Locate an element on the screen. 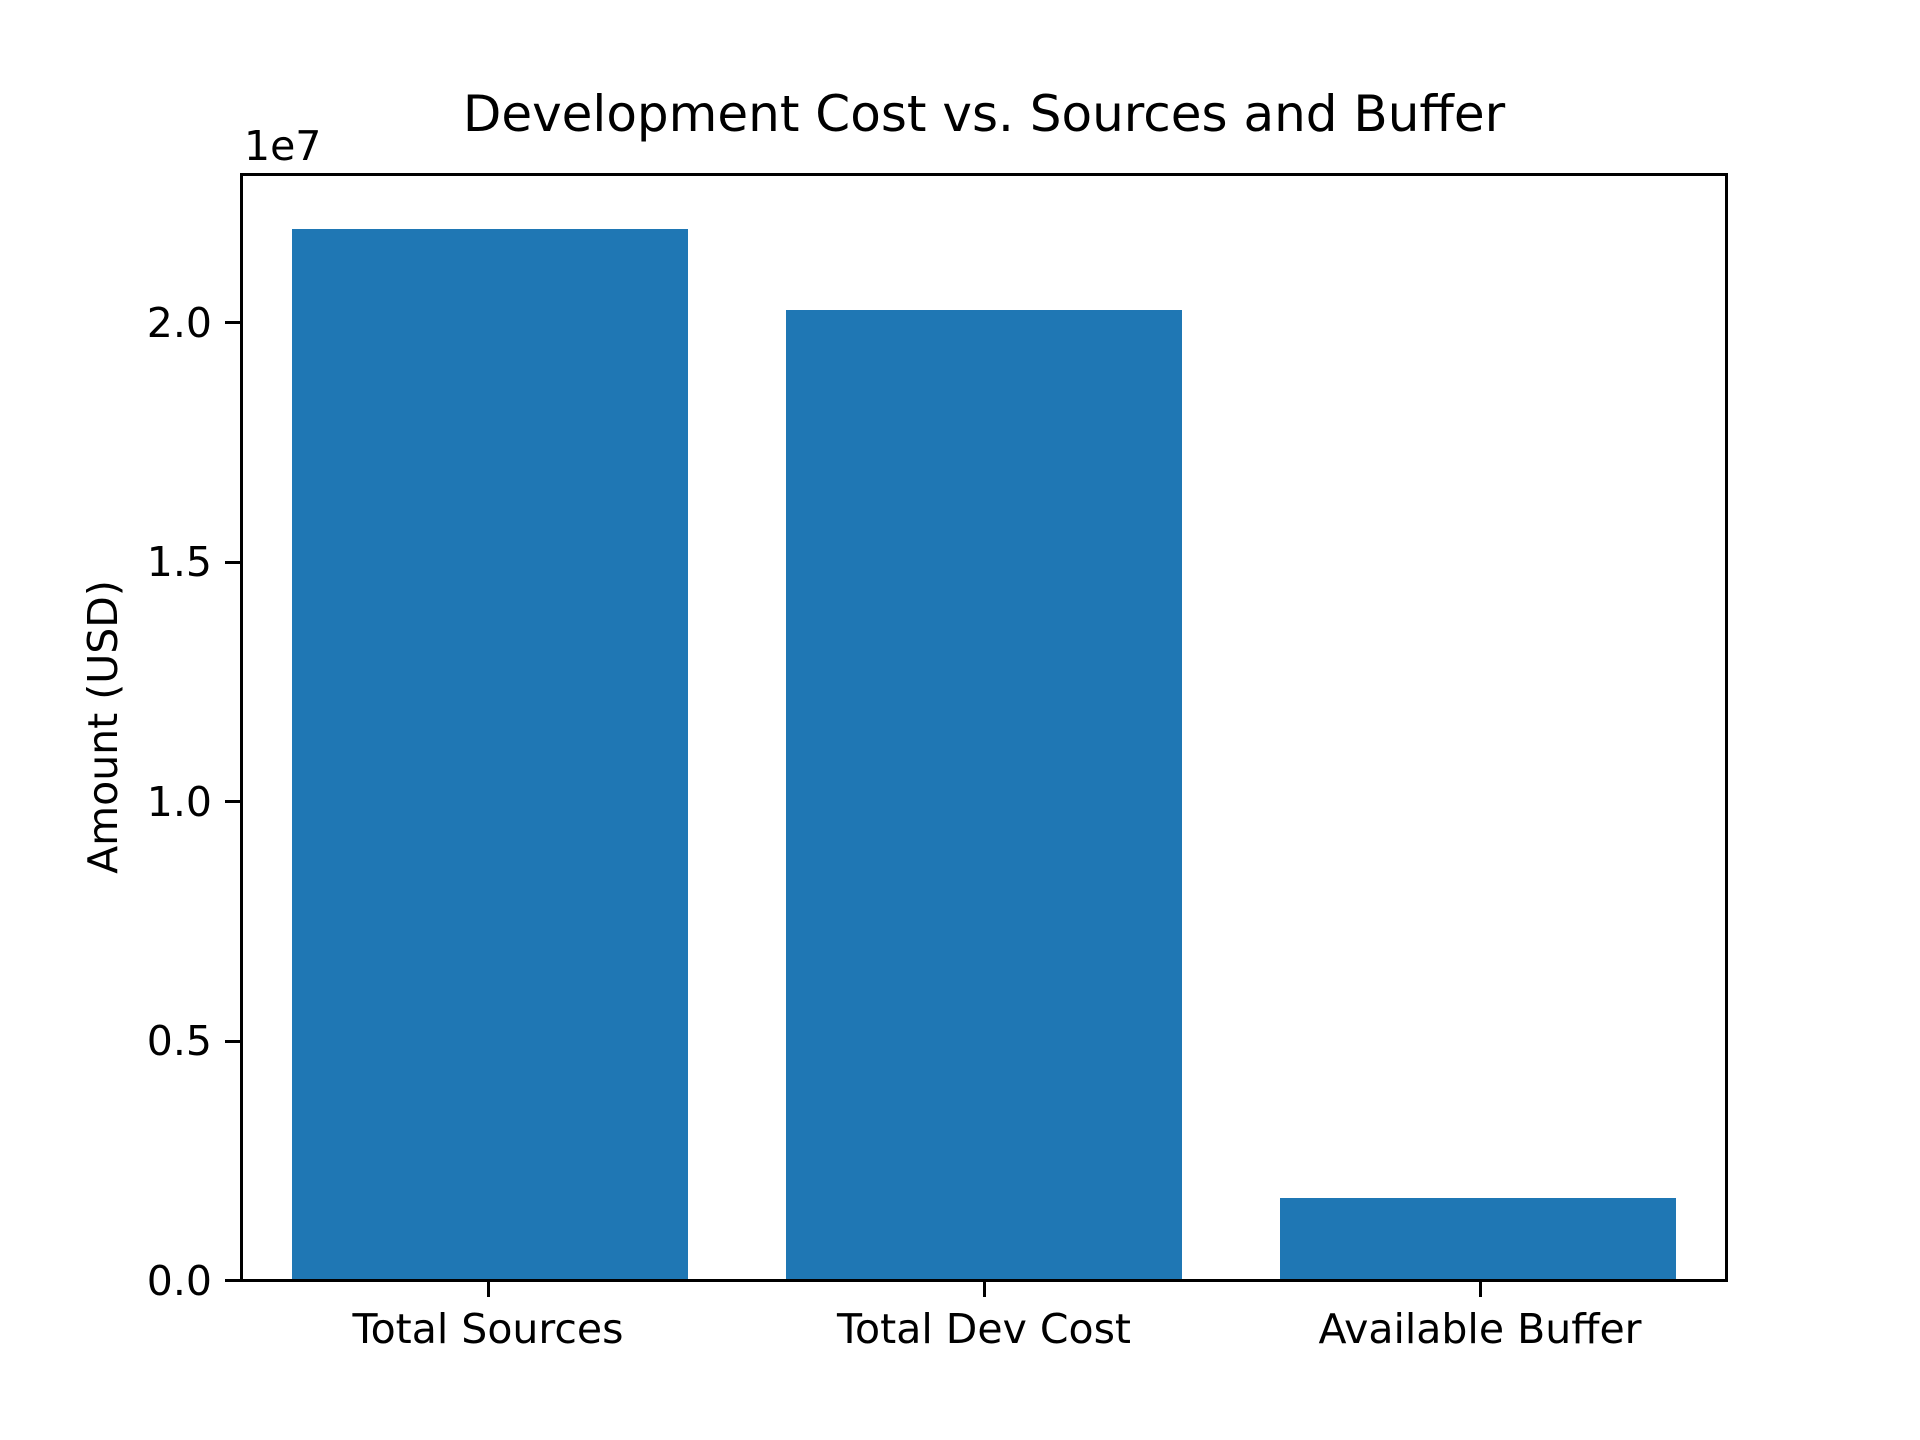 Image resolution: width=1920 pixels, height=1440 pixels. x-tick-mark-total-sources is located at coordinates (488, 1289).